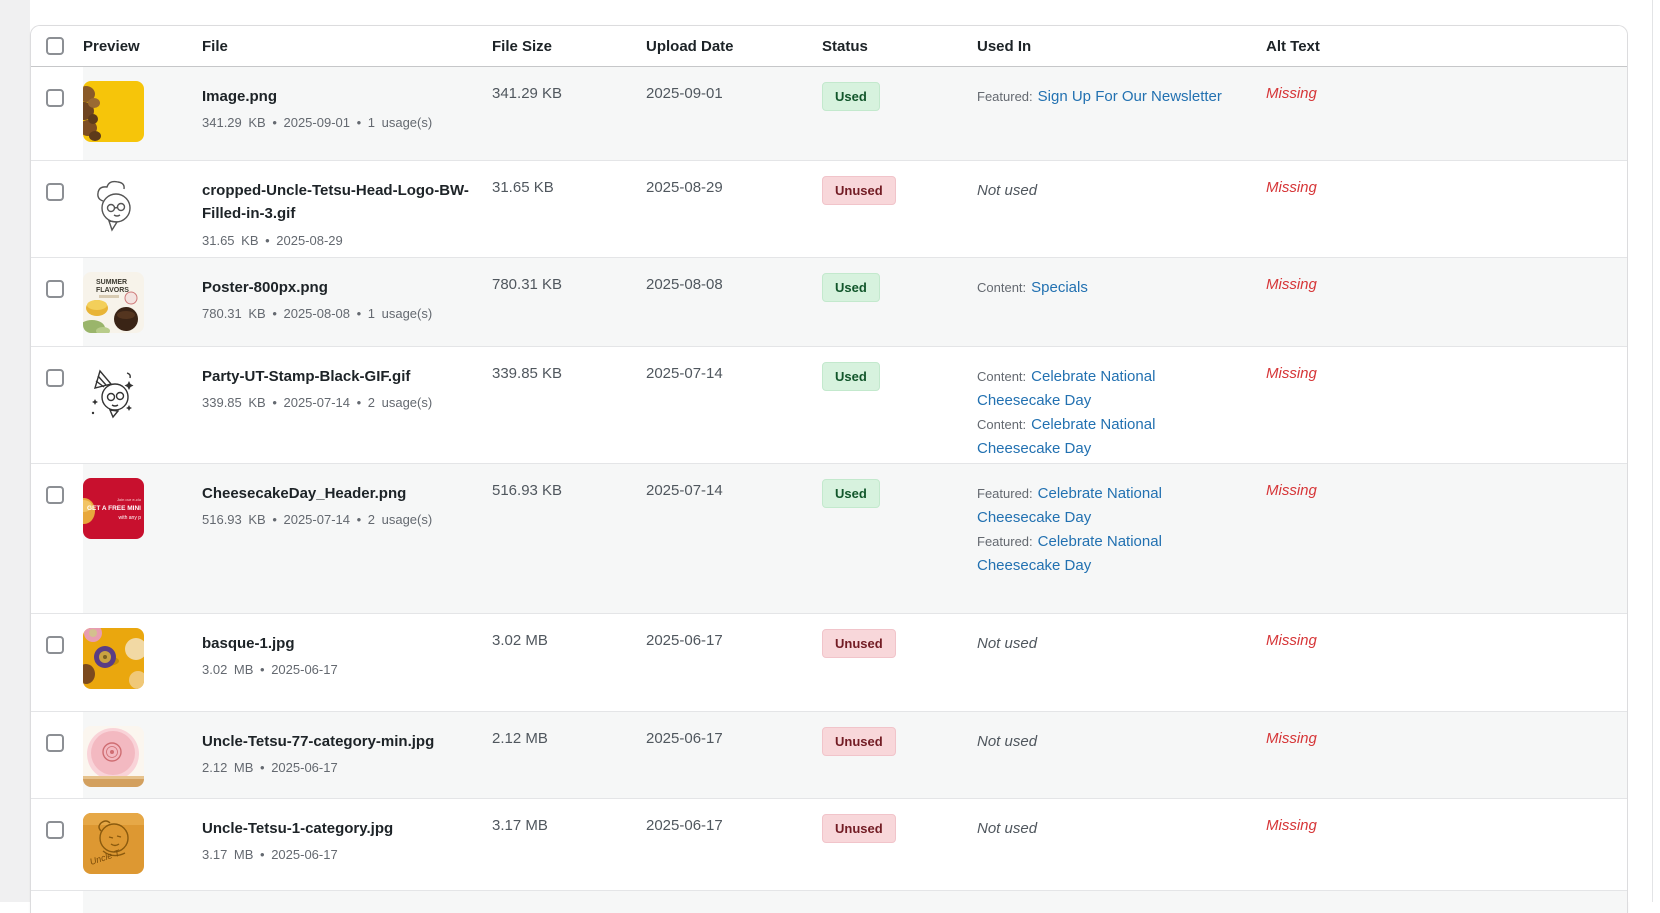  I want to click on yellow-cookies-image, so click(113, 111).